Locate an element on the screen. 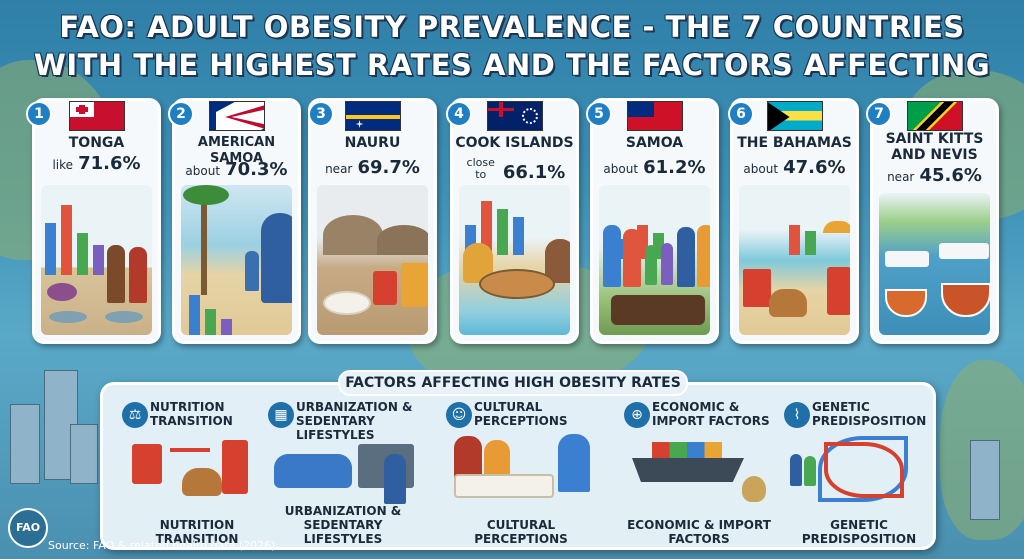 The image size is (1024, 559). rate-value: 61.2% is located at coordinates (674, 167).